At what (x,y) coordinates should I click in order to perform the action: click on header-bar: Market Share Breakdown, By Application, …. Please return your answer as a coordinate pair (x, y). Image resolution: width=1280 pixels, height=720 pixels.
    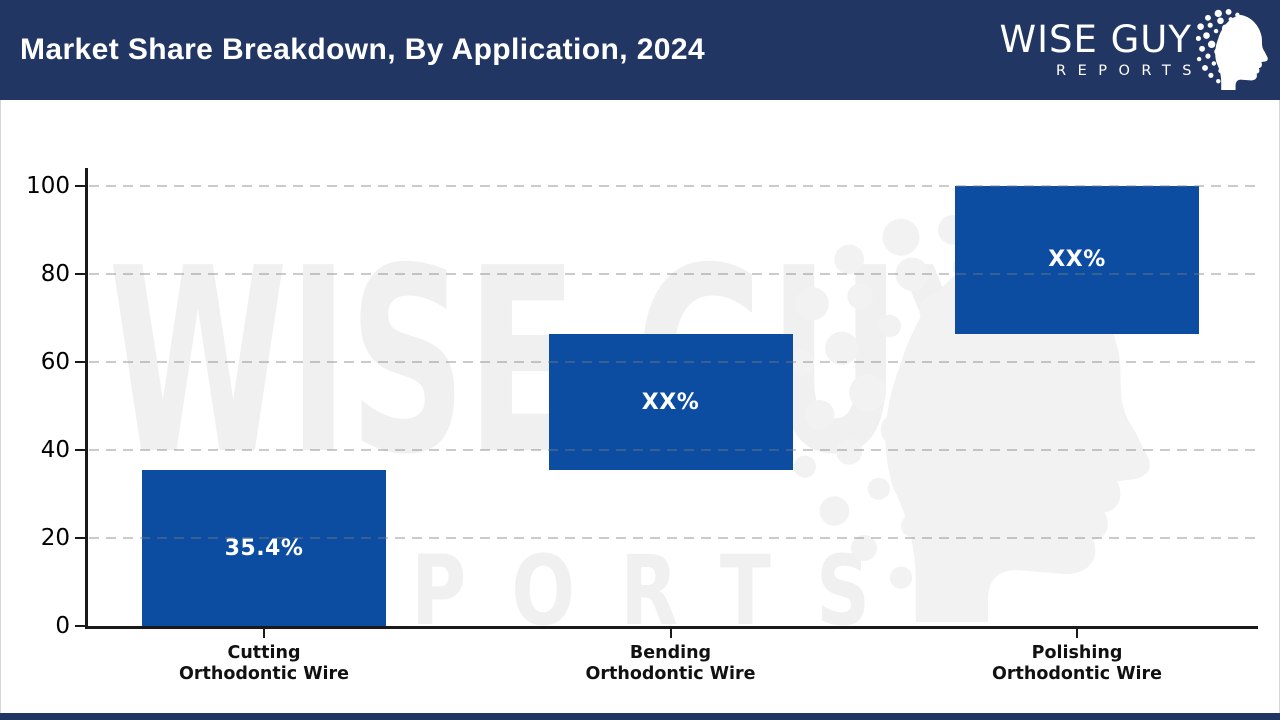
    Looking at the image, I should click on (640, 50).